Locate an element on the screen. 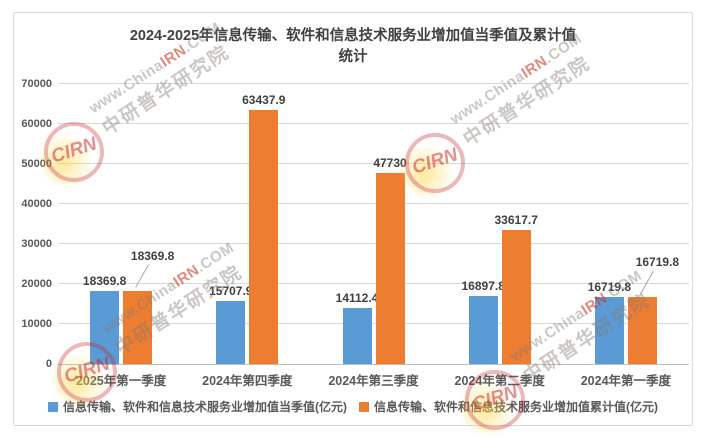 This screenshot has height=438, width=708. data-label: 63437.9 is located at coordinates (264, 100).